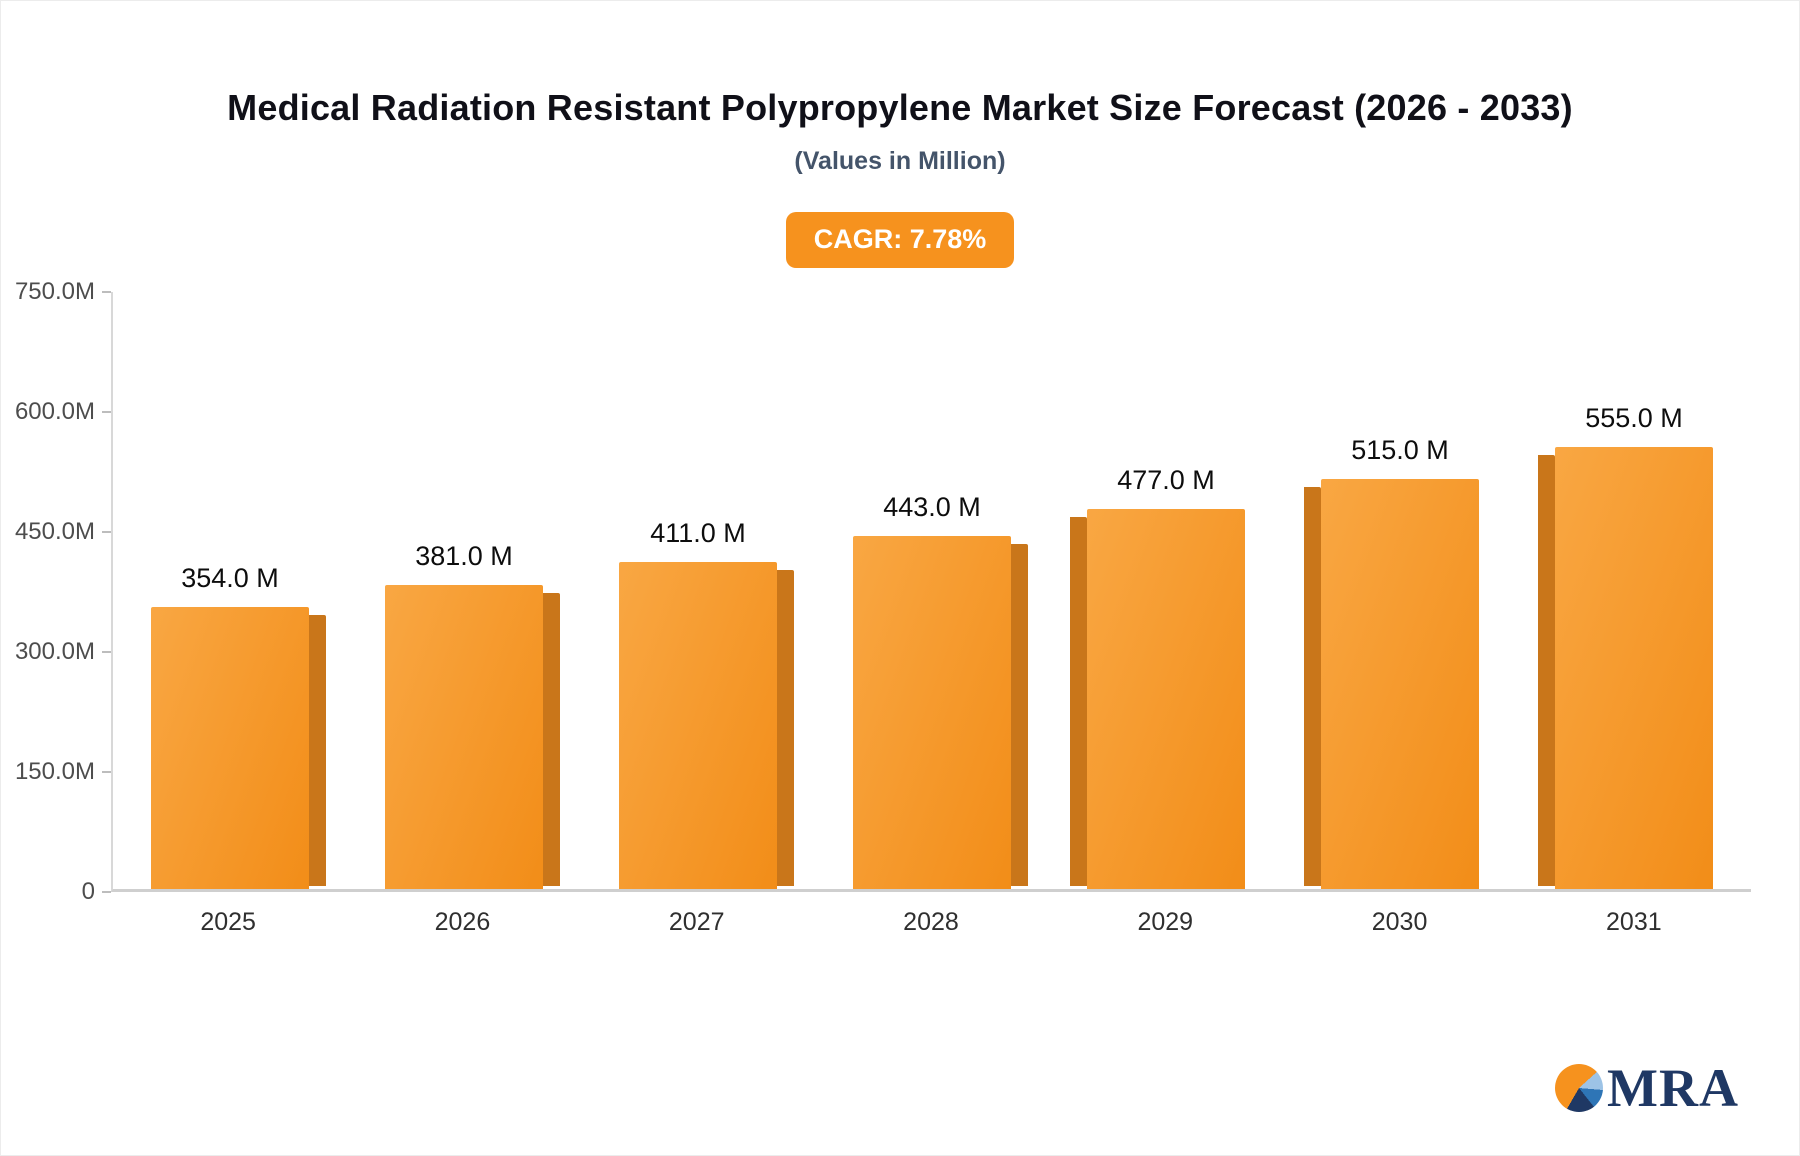  I want to click on y-axis-tick: 300.0M, so click(63, 652).